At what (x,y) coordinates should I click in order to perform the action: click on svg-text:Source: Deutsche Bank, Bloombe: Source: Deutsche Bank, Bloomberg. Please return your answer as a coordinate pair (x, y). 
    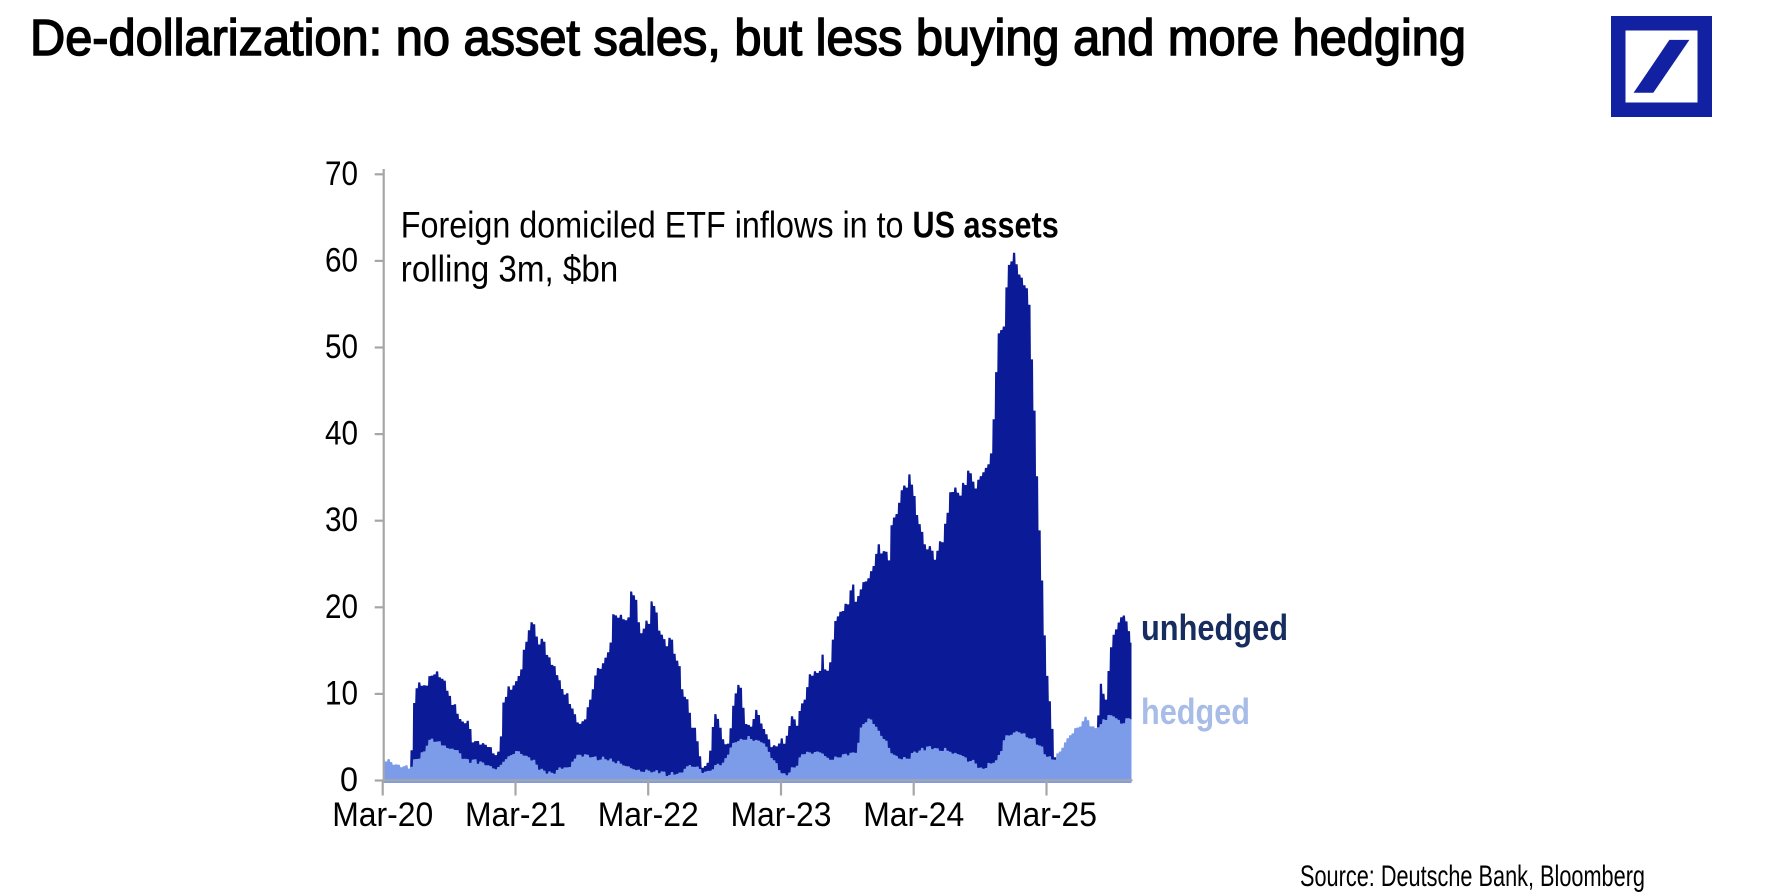
    Looking at the image, I should click on (1472, 876).